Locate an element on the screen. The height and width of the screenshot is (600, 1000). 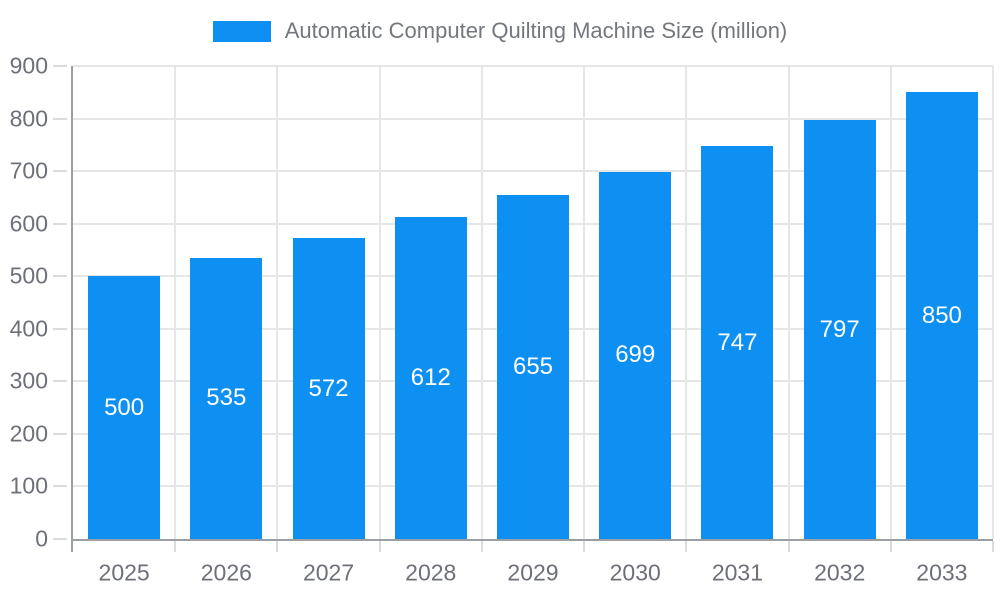
bar-2032 is located at coordinates (839, 329).